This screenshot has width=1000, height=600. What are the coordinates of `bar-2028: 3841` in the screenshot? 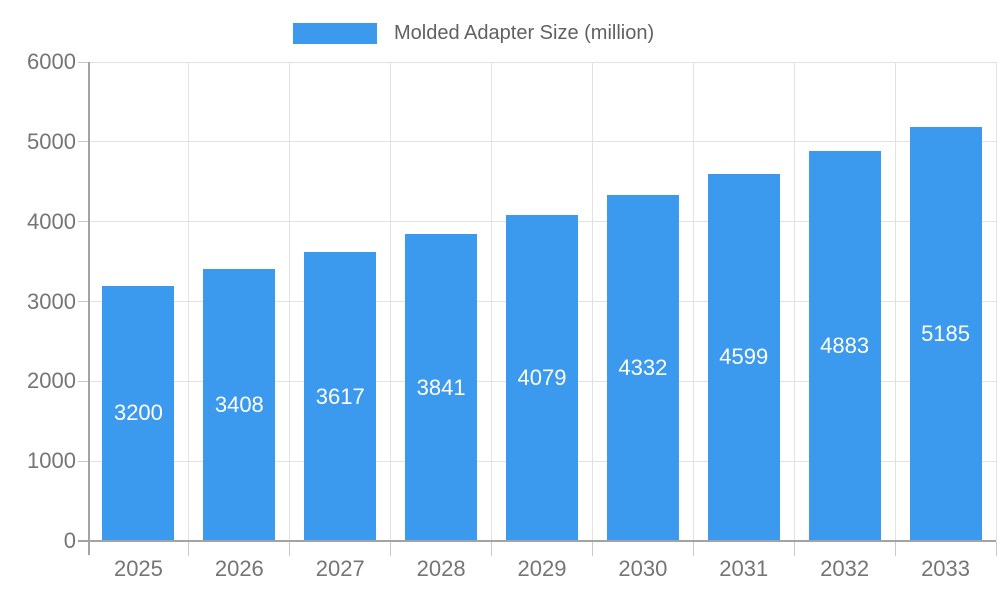 It's located at (441, 387).